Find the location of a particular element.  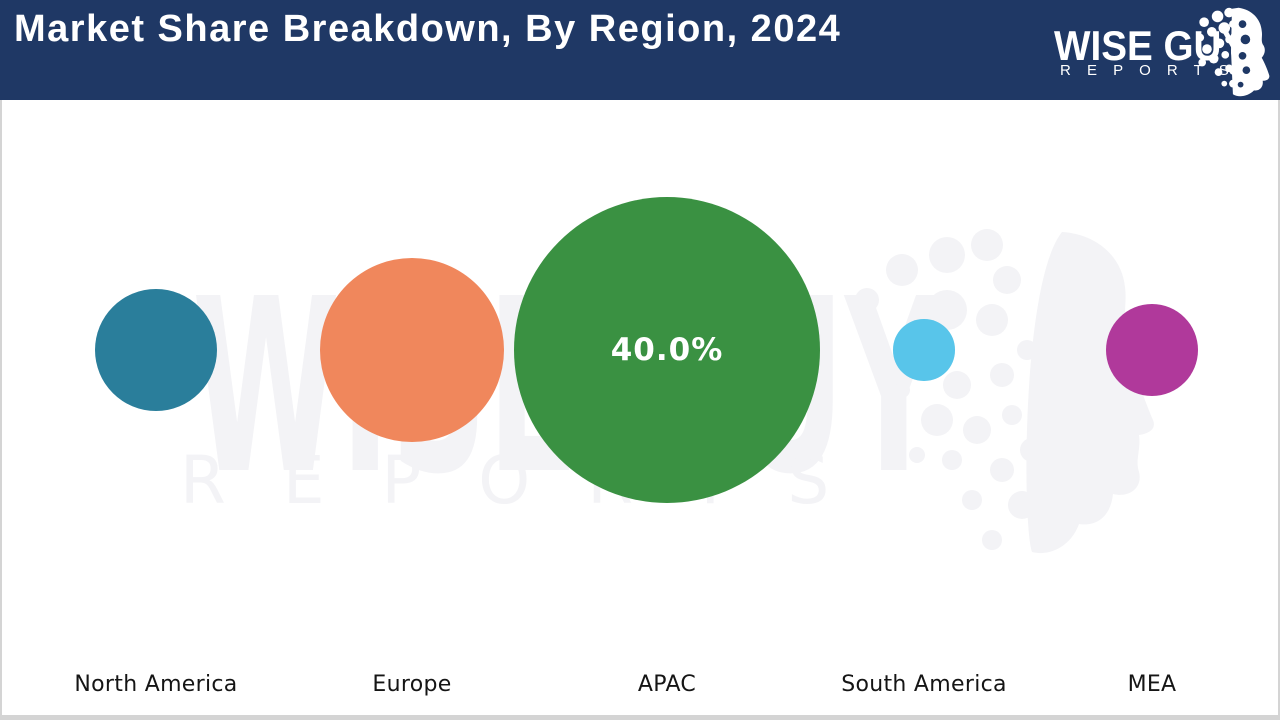

category-label-apac: APAC is located at coordinates (667, 684).